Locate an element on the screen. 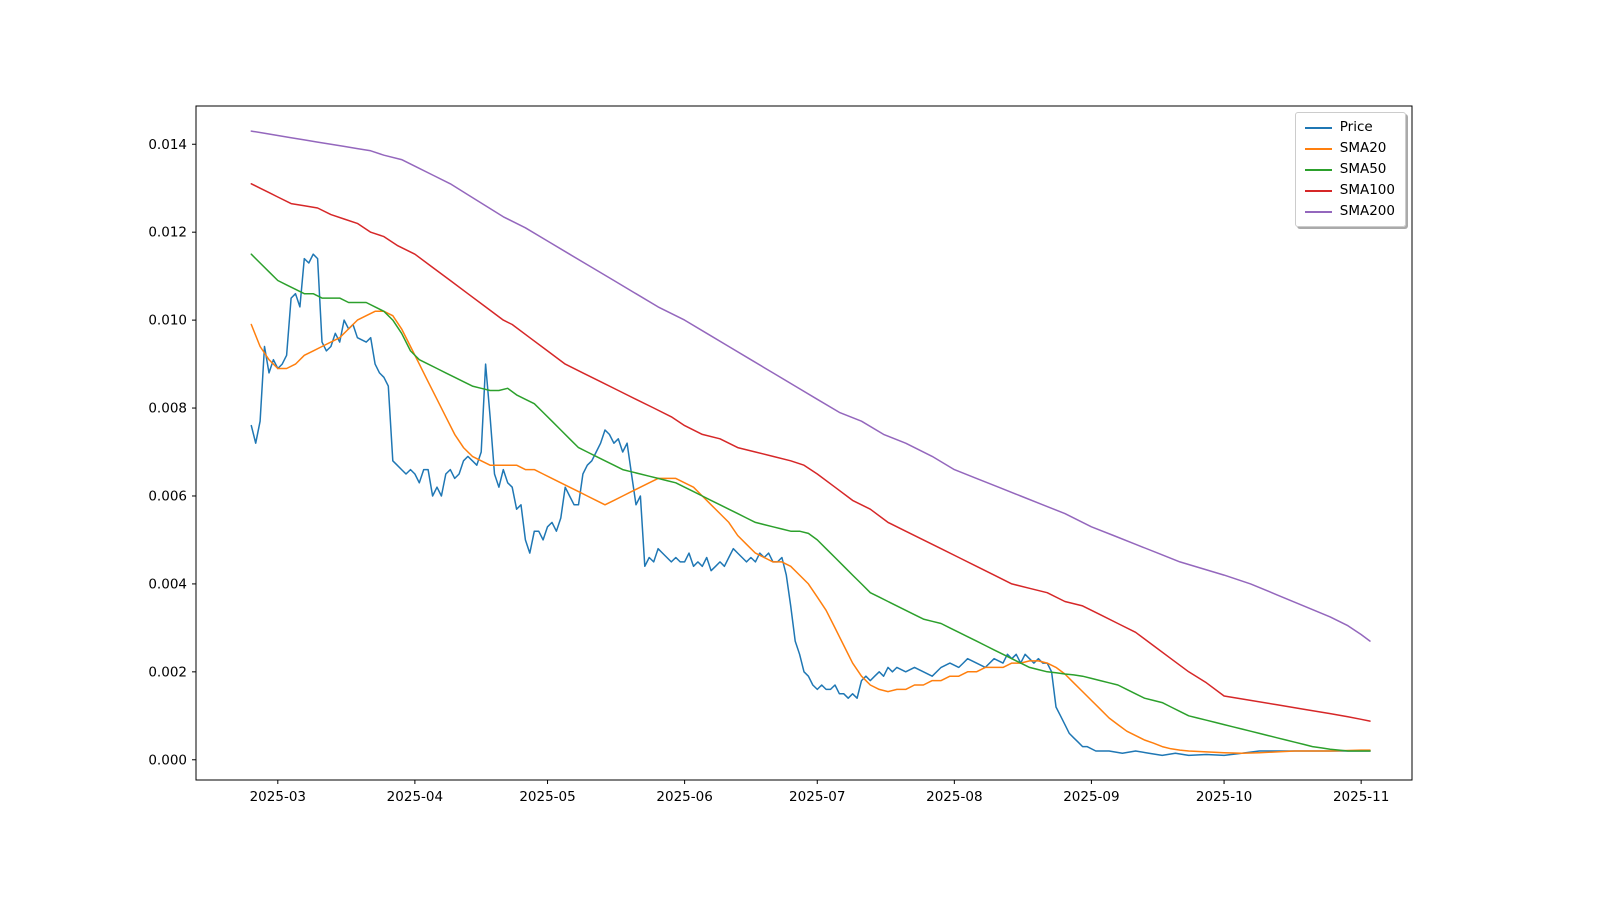  legend-entry-price: Price is located at coordinates (1349, 127).